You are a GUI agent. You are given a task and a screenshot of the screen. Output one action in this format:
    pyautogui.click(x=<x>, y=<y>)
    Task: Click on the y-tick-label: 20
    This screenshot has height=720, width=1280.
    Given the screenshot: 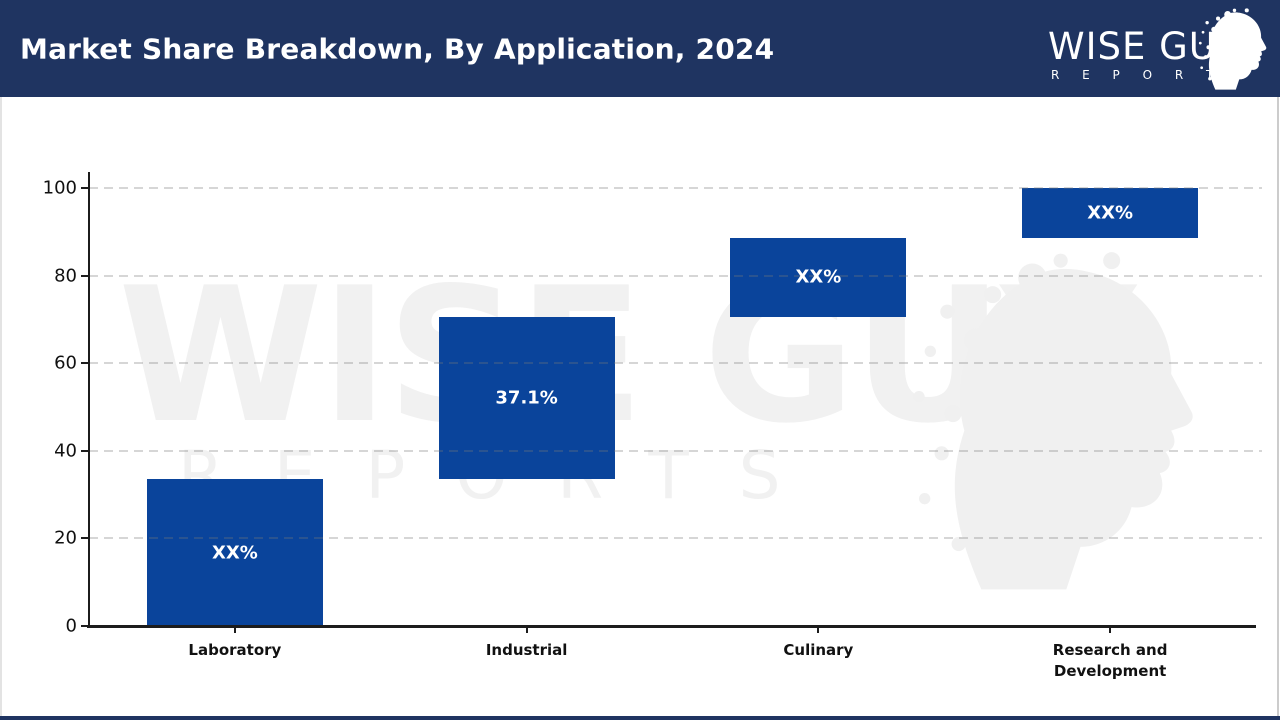 What is the action you would take?
    pyautogui.click(x=65, y=538)
    